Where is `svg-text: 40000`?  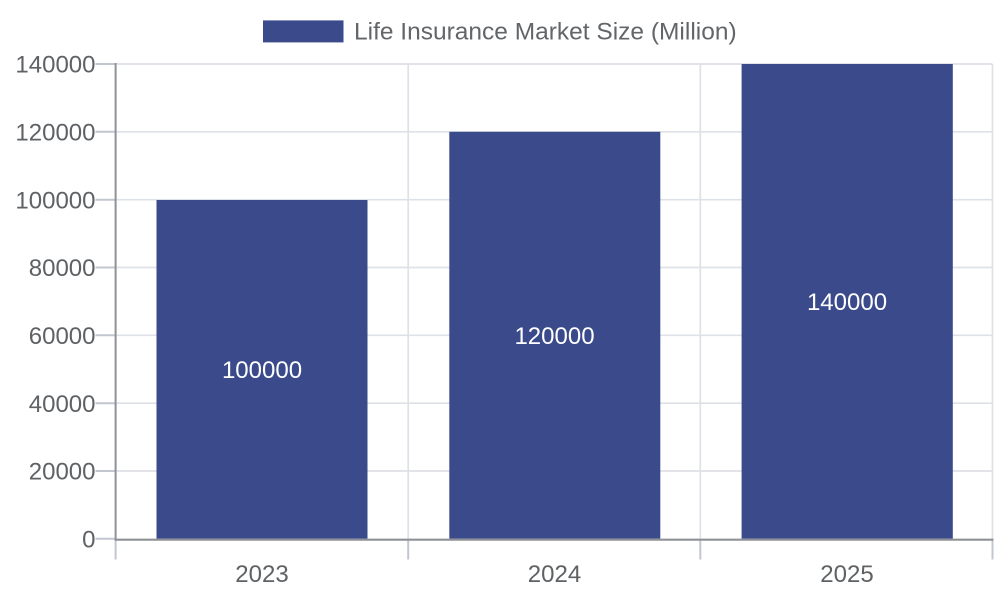
svg-text: 40000 is located at coordinates (62, 404).